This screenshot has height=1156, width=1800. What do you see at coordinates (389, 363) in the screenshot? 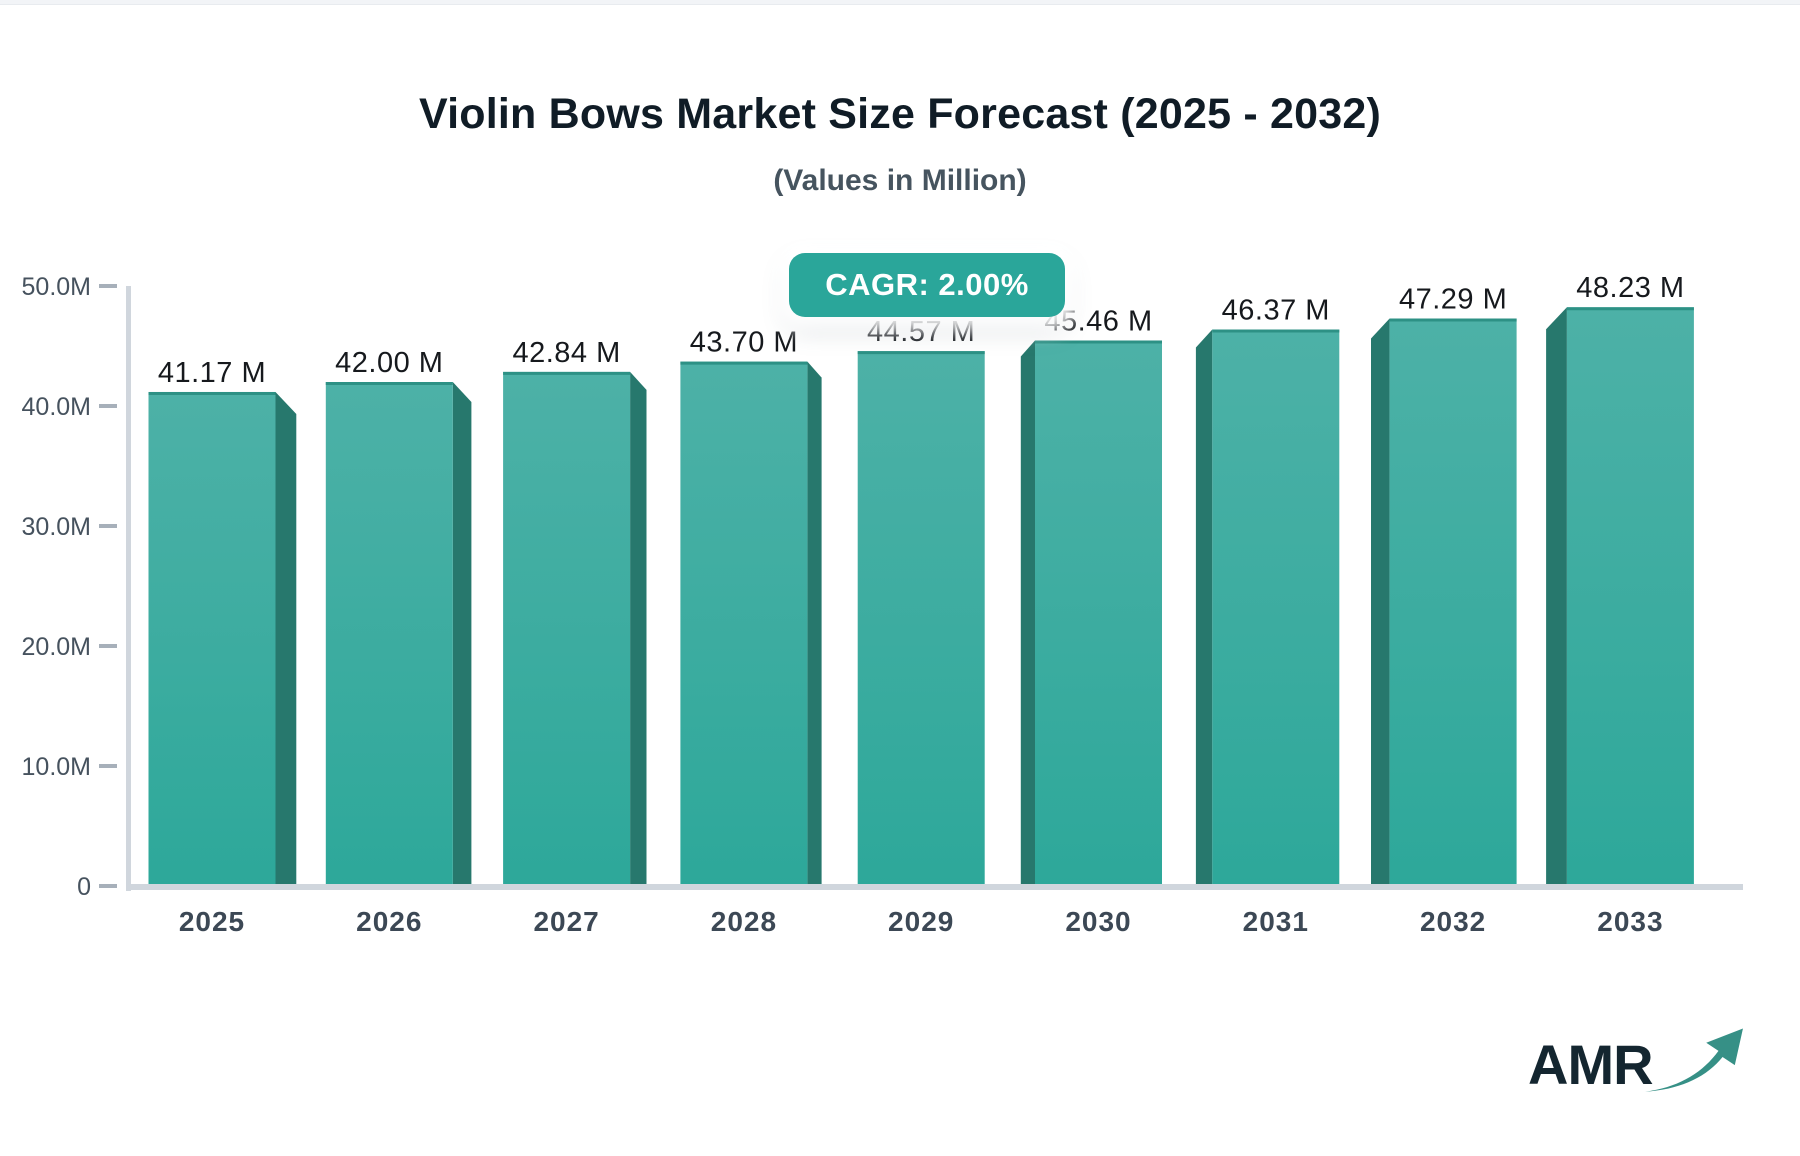
I see `bar-value-label-2026: 42.00 M` at bounding box center [389, 363].